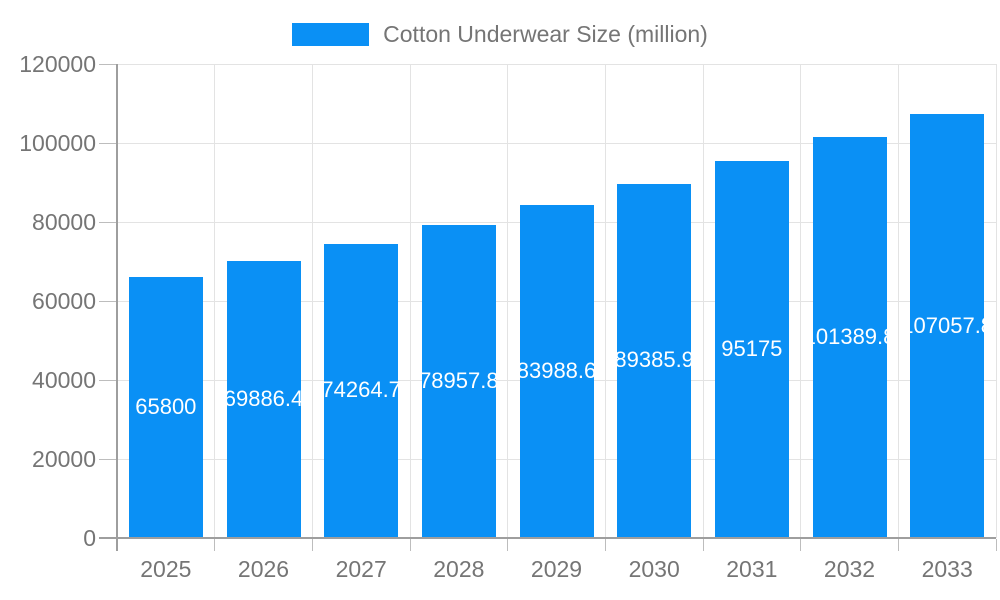 The width and height of the screenshot is (1000, 600). I want to click on bar: 69886.4, so click(263, 398).